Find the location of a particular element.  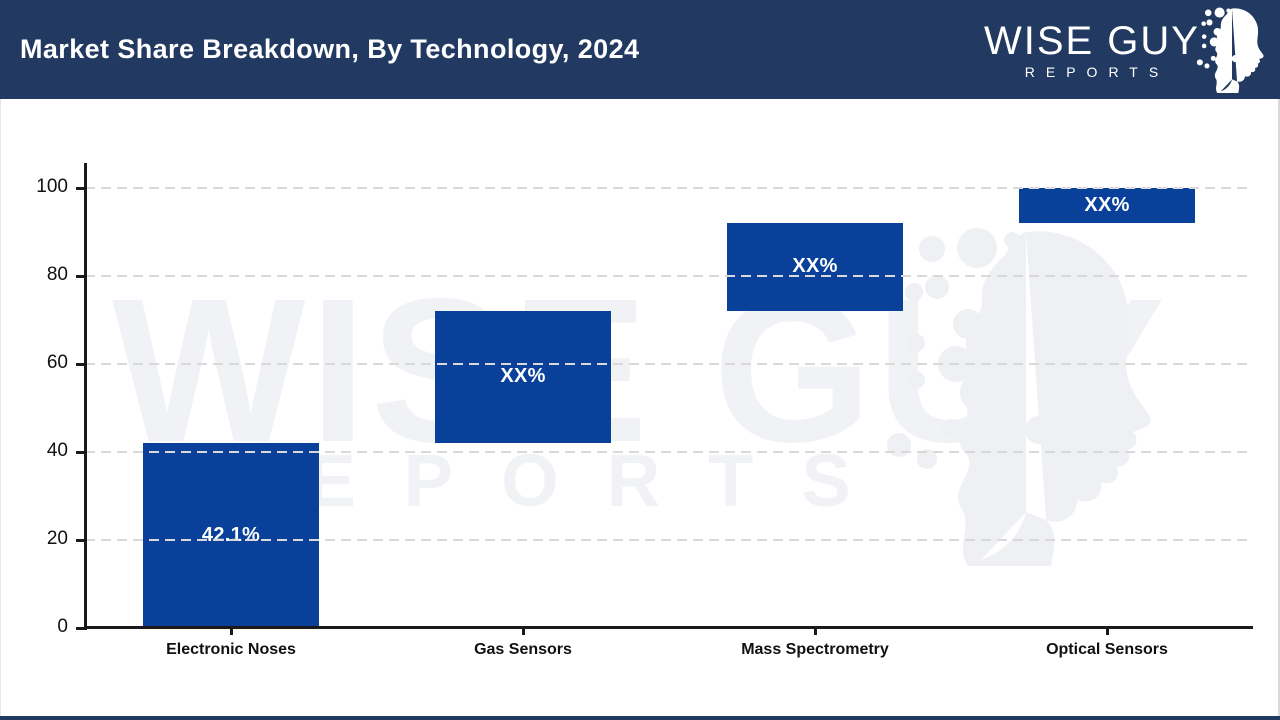

brand-logo-text: WISE GUY REPORTS is located at coordinates (1092, 50).